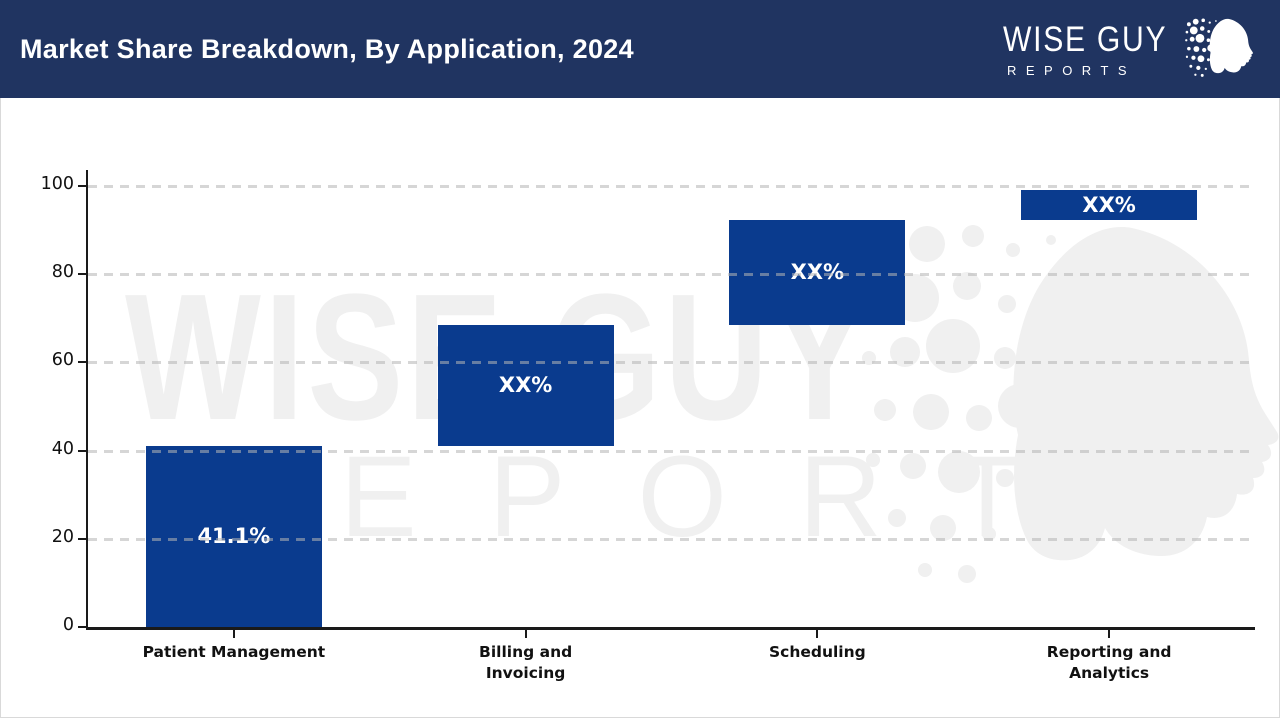  What do you see at coordinates (526, 652) in the screenshot?
I see `category-label-line: Billing and` at bounding box center [526, 652].